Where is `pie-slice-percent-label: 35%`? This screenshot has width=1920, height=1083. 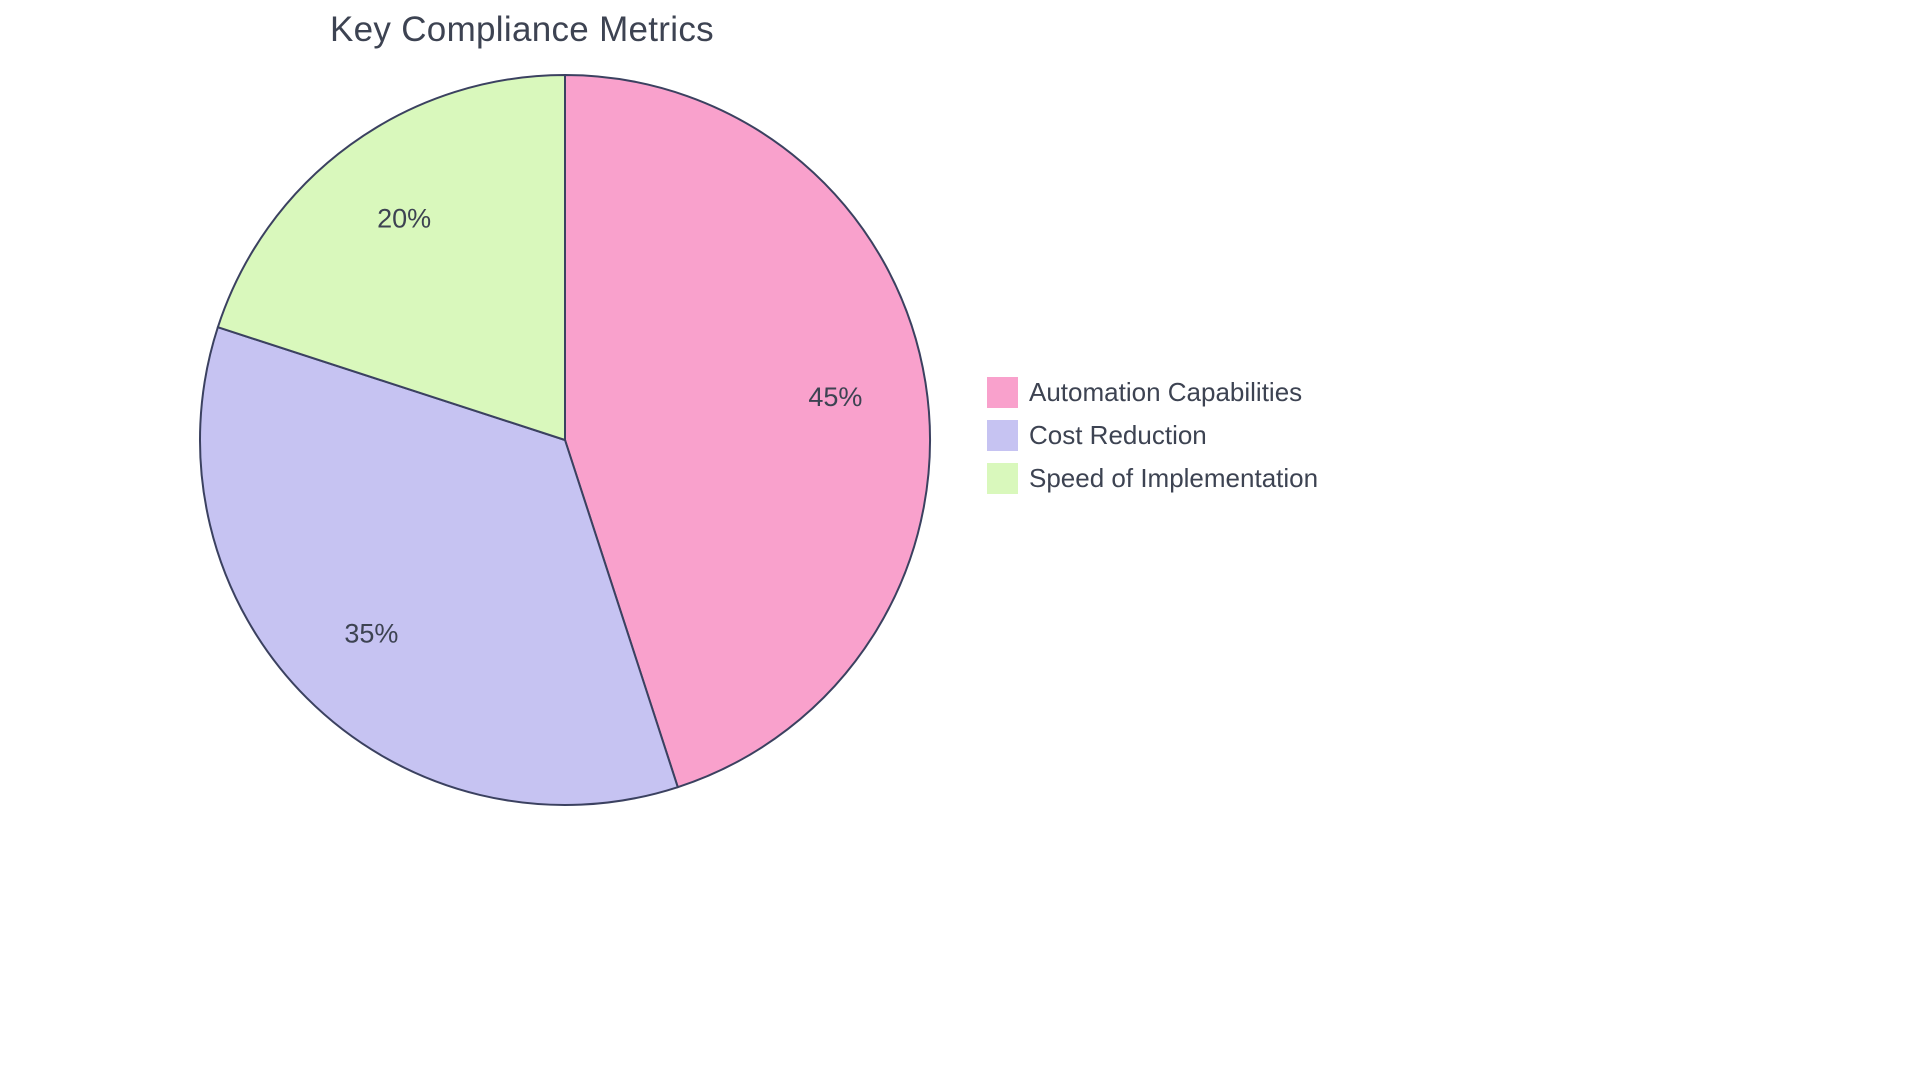
pie-slice-percent-label: 35% is located at coordinates (371, 634).